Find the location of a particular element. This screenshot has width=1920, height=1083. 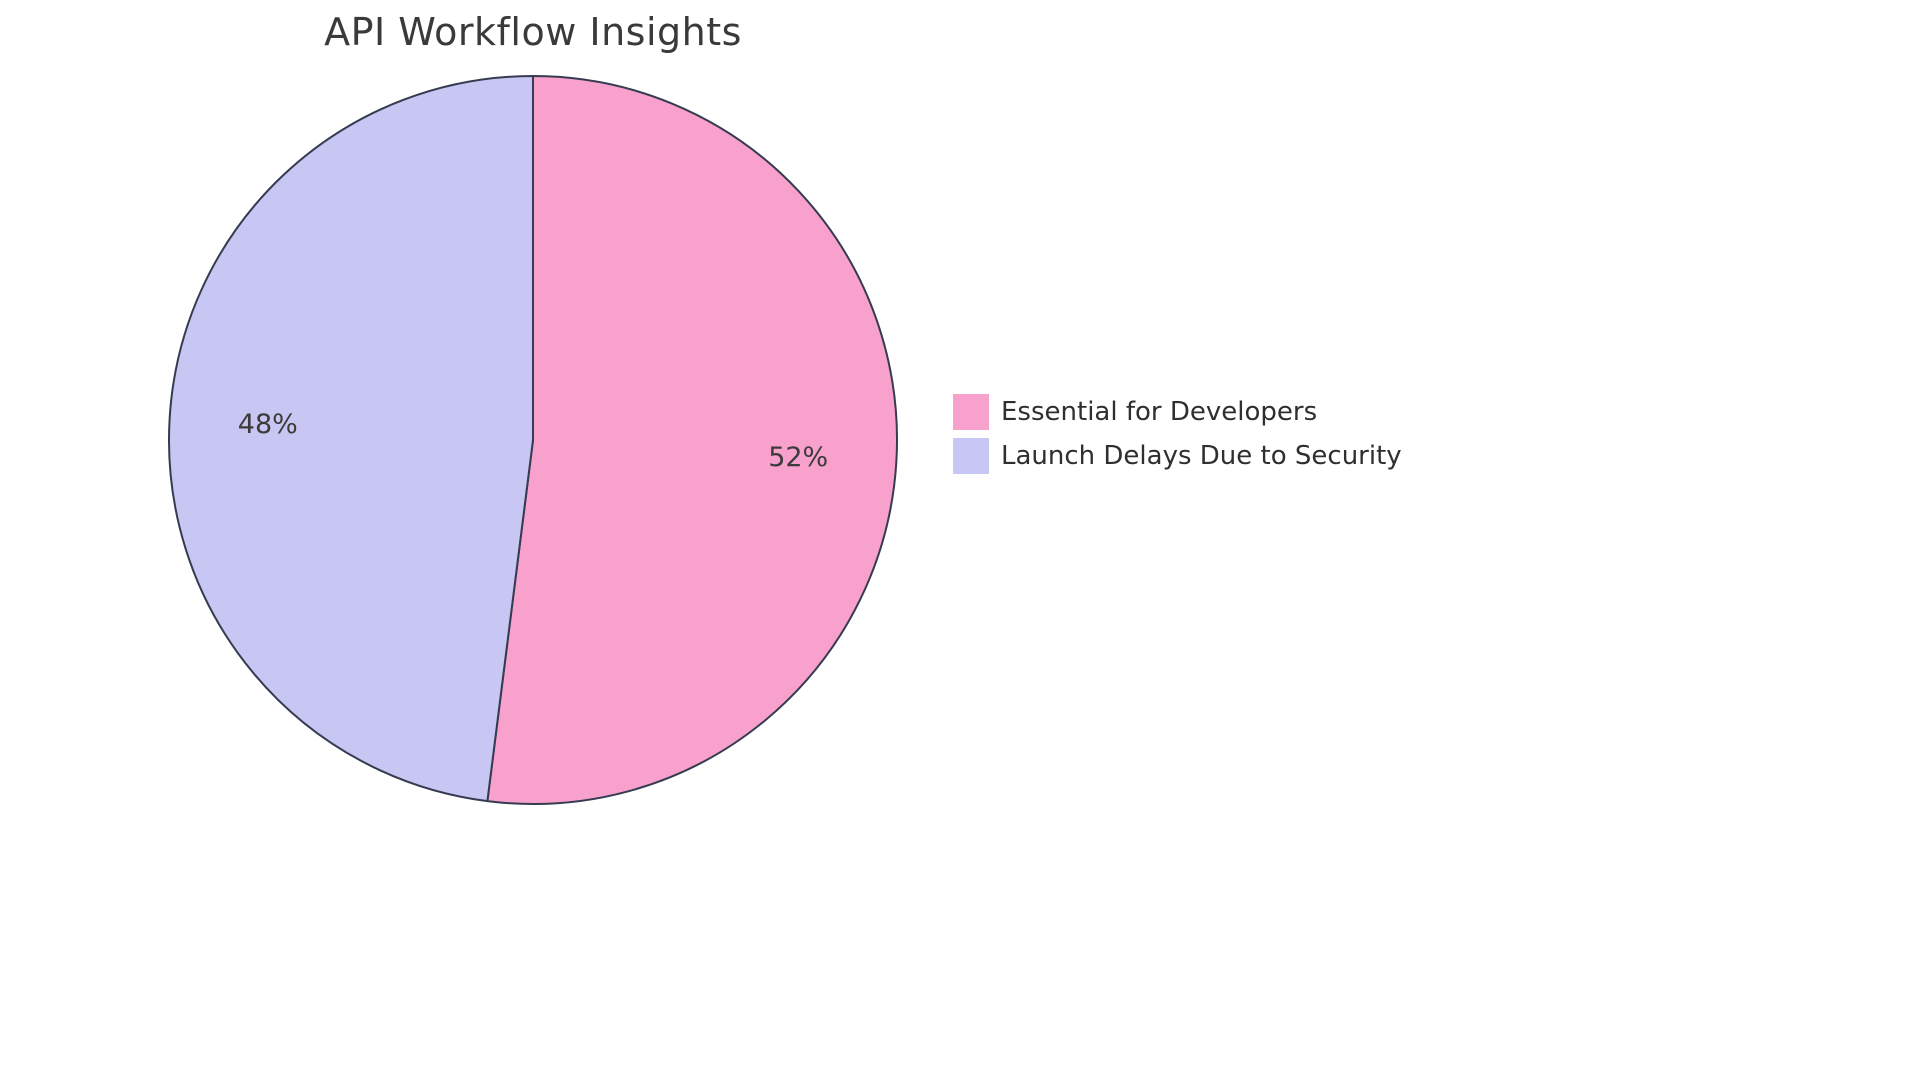

legend-item: Launch Delays Due to Security is located at coordinates (1177, 456).